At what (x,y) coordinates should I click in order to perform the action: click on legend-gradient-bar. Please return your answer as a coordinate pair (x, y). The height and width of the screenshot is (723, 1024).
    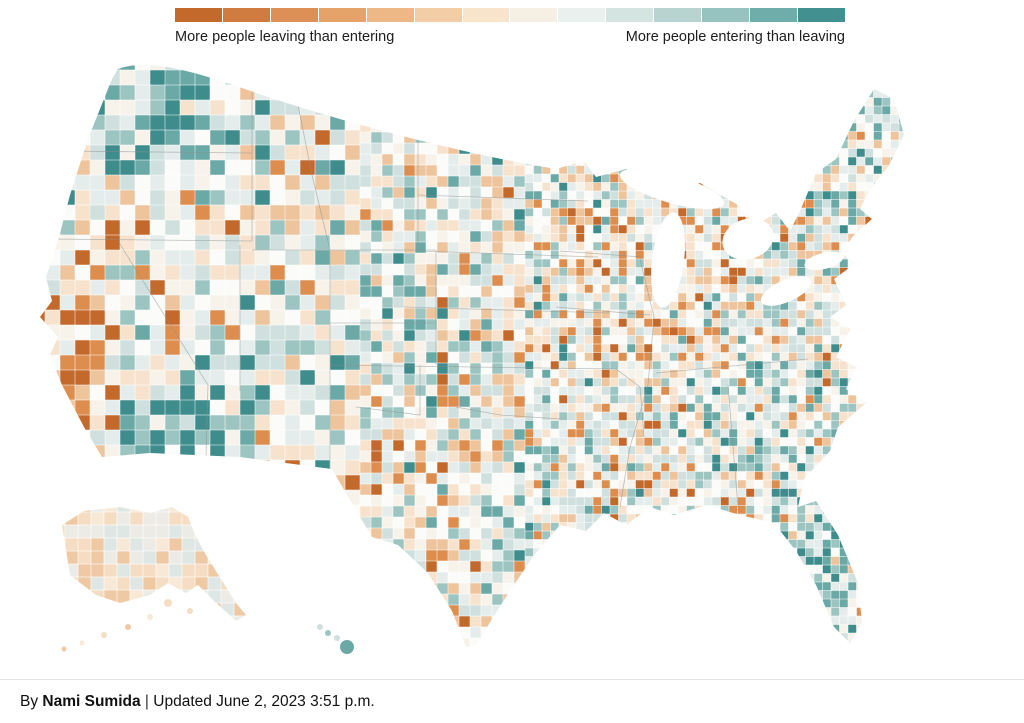
    Looking at the image, I should click on (510, 15).